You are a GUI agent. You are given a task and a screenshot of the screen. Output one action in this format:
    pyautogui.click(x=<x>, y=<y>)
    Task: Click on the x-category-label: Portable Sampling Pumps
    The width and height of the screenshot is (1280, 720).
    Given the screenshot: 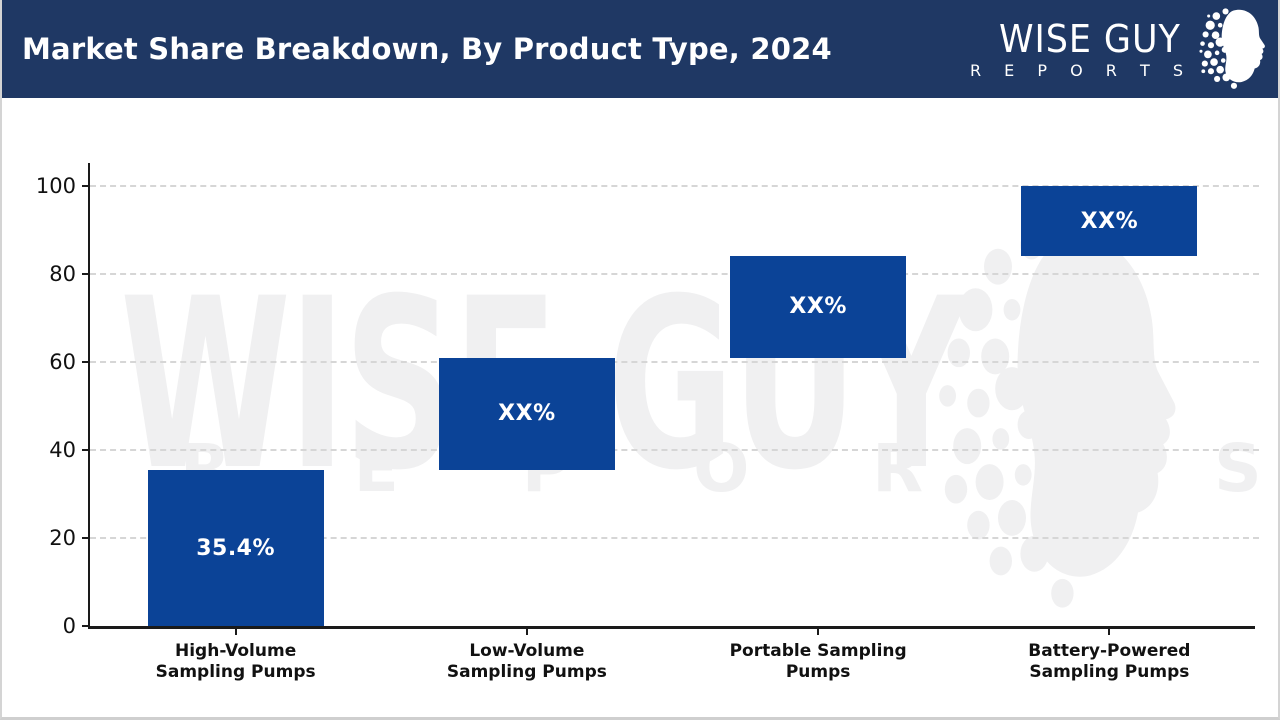 What is the action you would take?
    pyautogui.click(x=818, y=661)
    